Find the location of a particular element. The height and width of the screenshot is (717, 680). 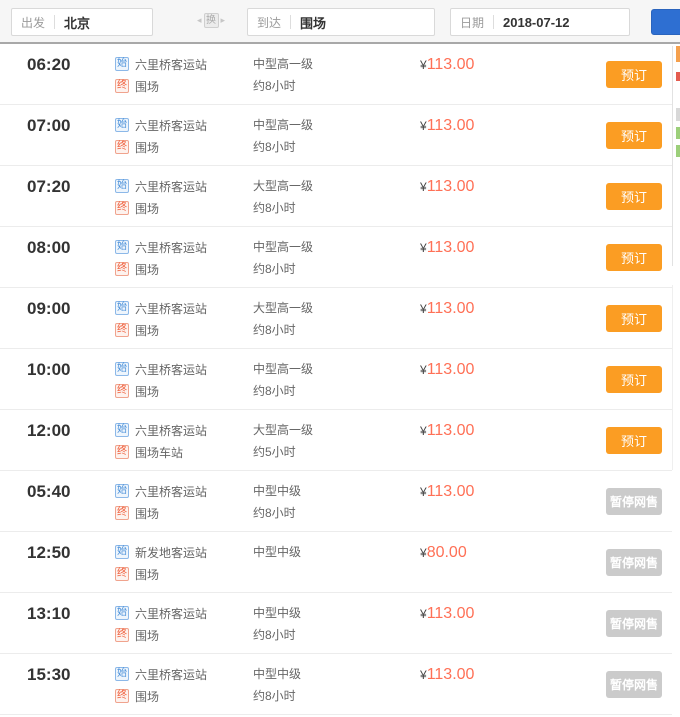

departure-time: 08:00 is located at coordinates (49, 247).